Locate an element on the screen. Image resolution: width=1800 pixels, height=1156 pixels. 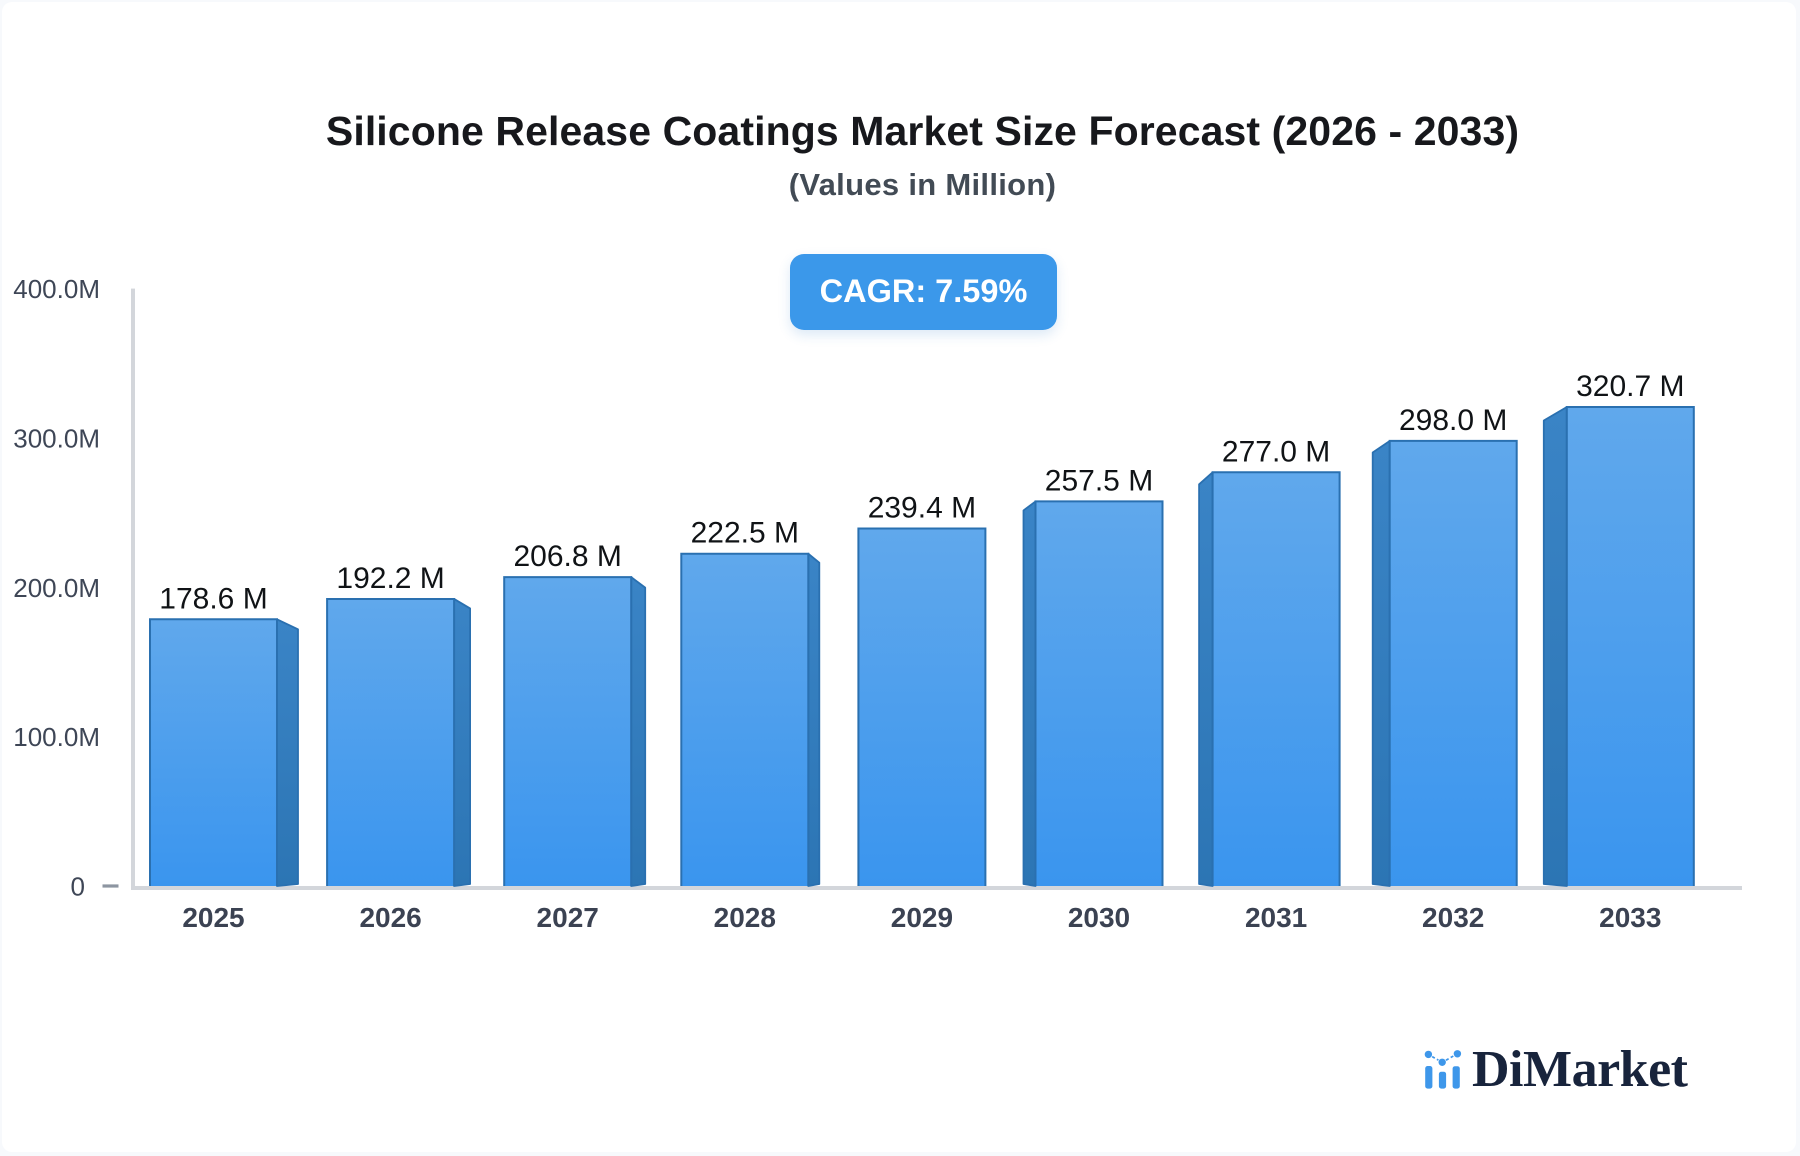
cagr-badge: CAGR: 7.59% is located at coordinates (923, 292).